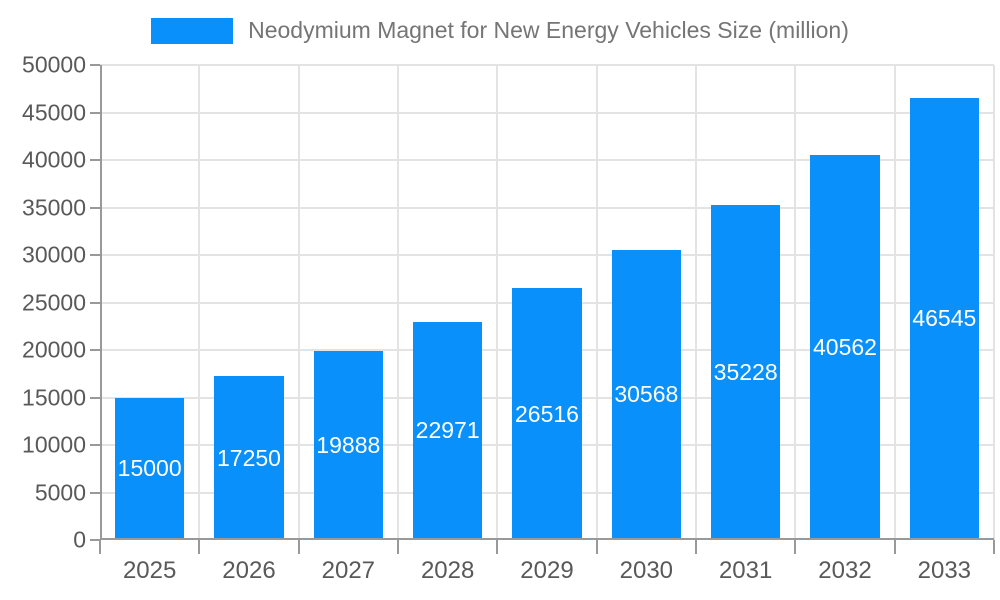 This screenshot has height=600, width=1000. What do you see at coordinates (348, 570) in the screenshot?
I see `x-tick-label: 2027` at bounding box center [348, 570].